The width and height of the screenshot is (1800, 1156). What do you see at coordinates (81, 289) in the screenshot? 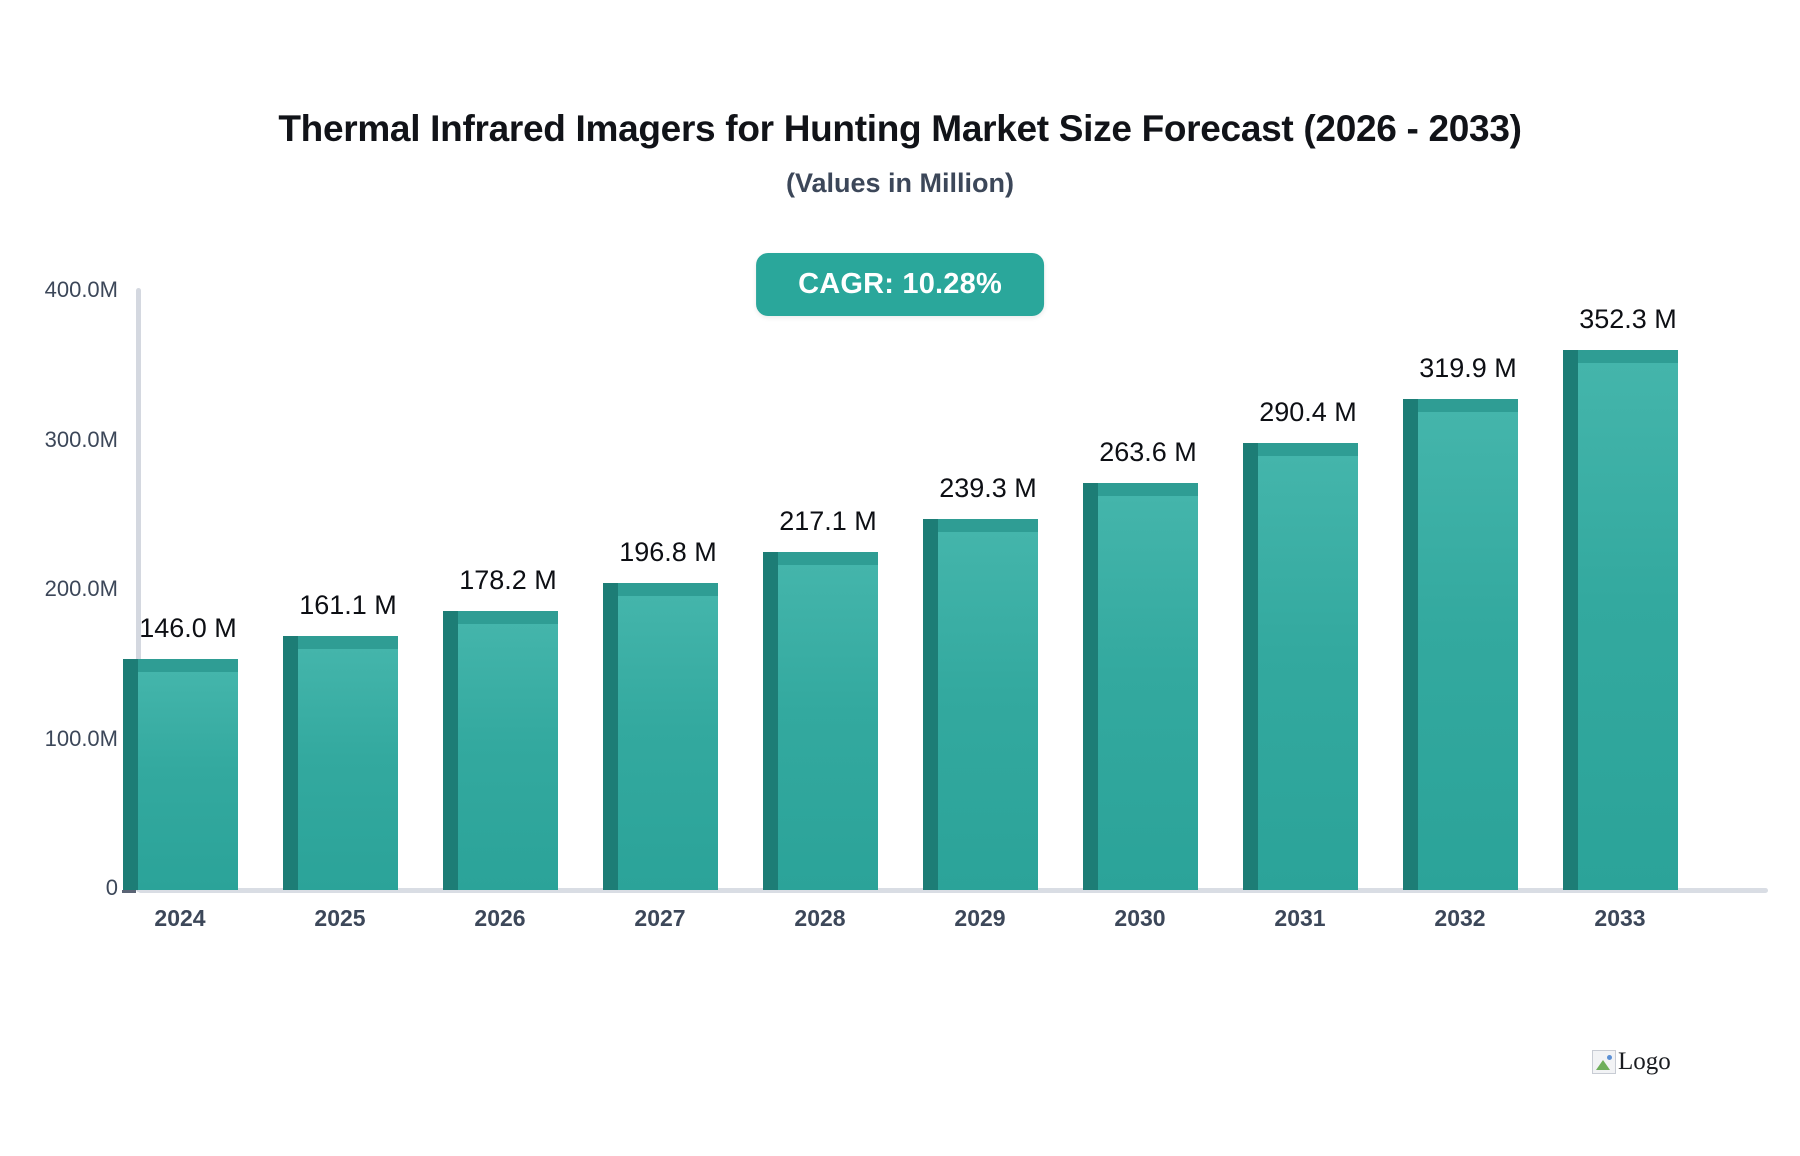
I see `y-axis-tick-label: 400.0M` at bounding box center [81, 289].